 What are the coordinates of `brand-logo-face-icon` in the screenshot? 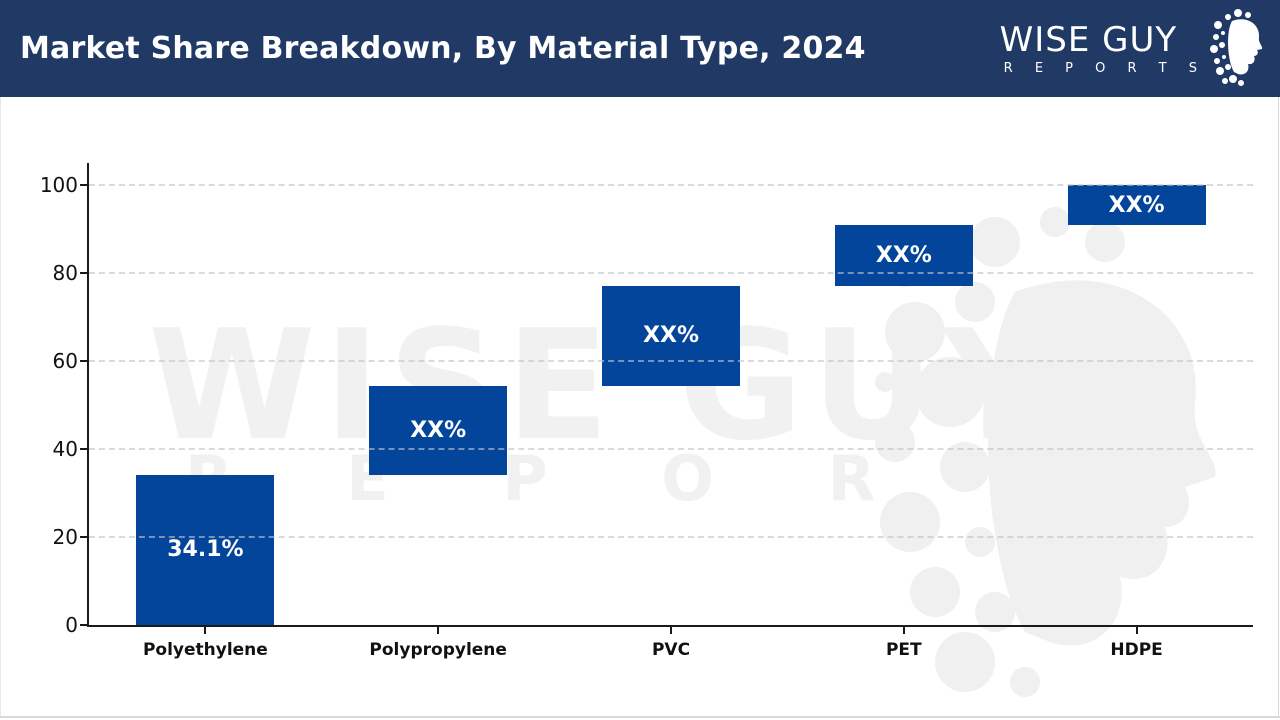 It's located at (1236, 47).